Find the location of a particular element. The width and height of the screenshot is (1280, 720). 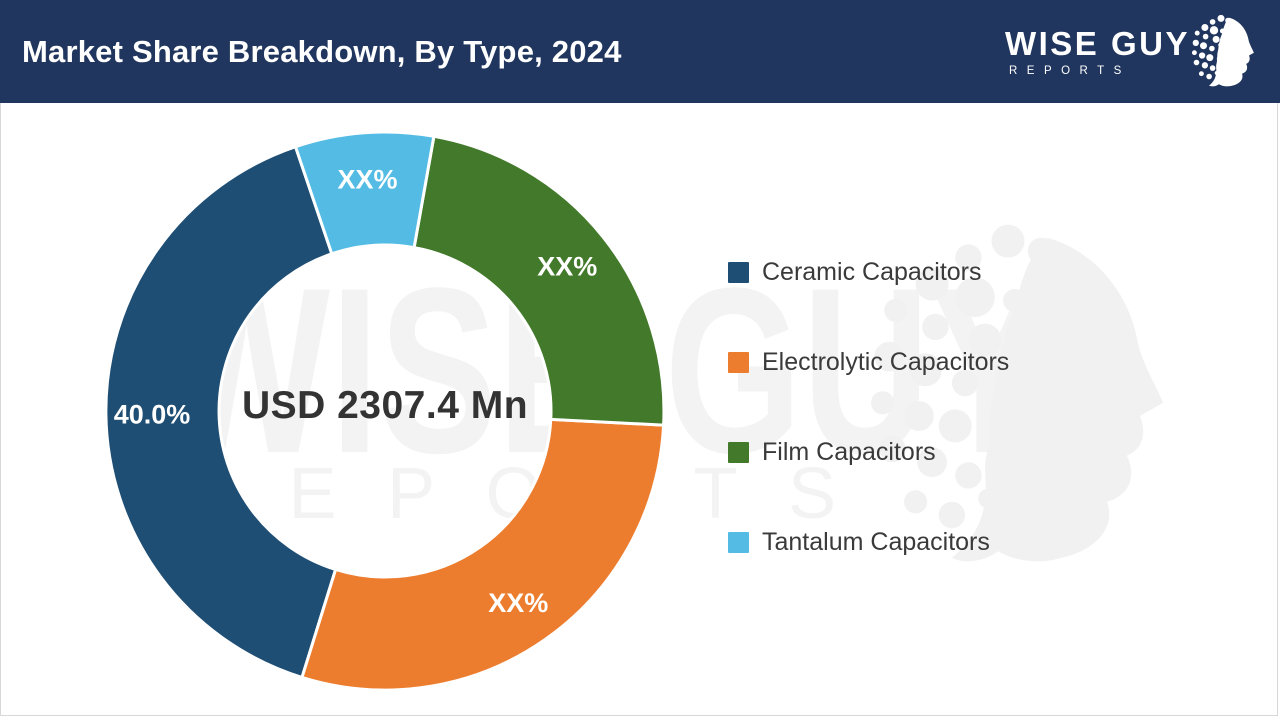

wise-guy-logo: WISE GUY REPORTS is located at coordinates (1130, 52).